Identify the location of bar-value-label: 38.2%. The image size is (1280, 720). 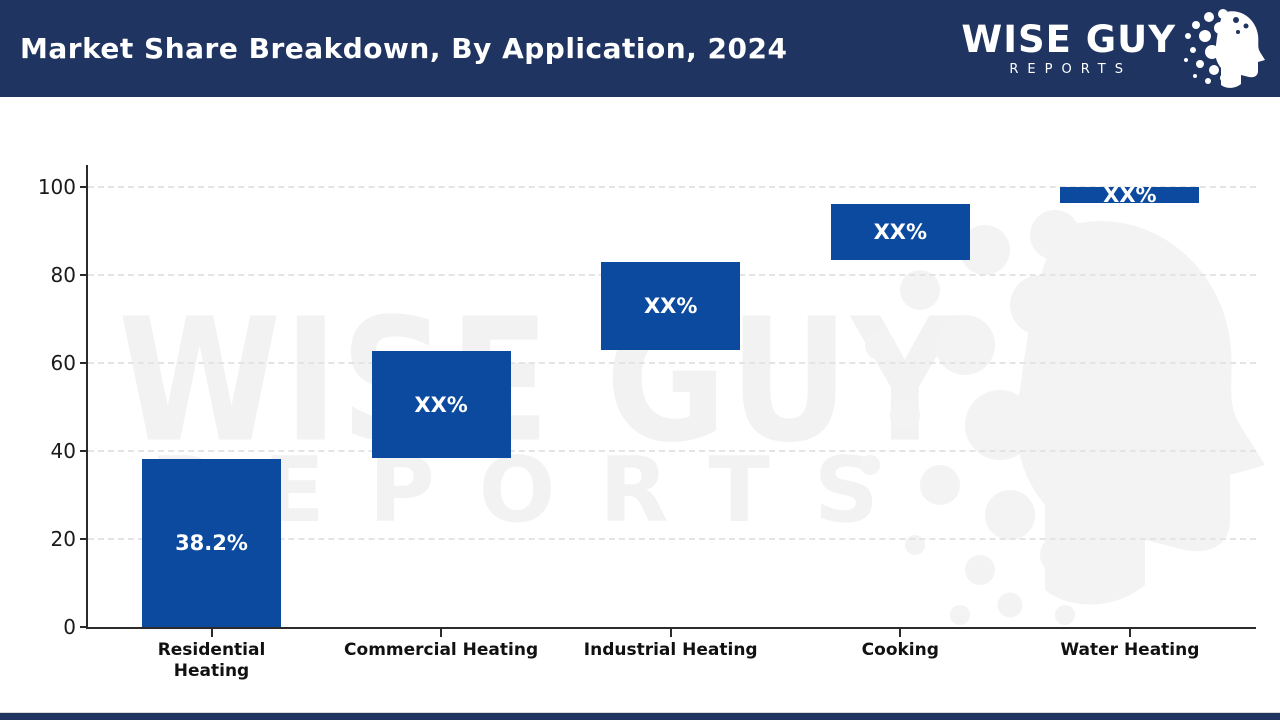
(211, 542).